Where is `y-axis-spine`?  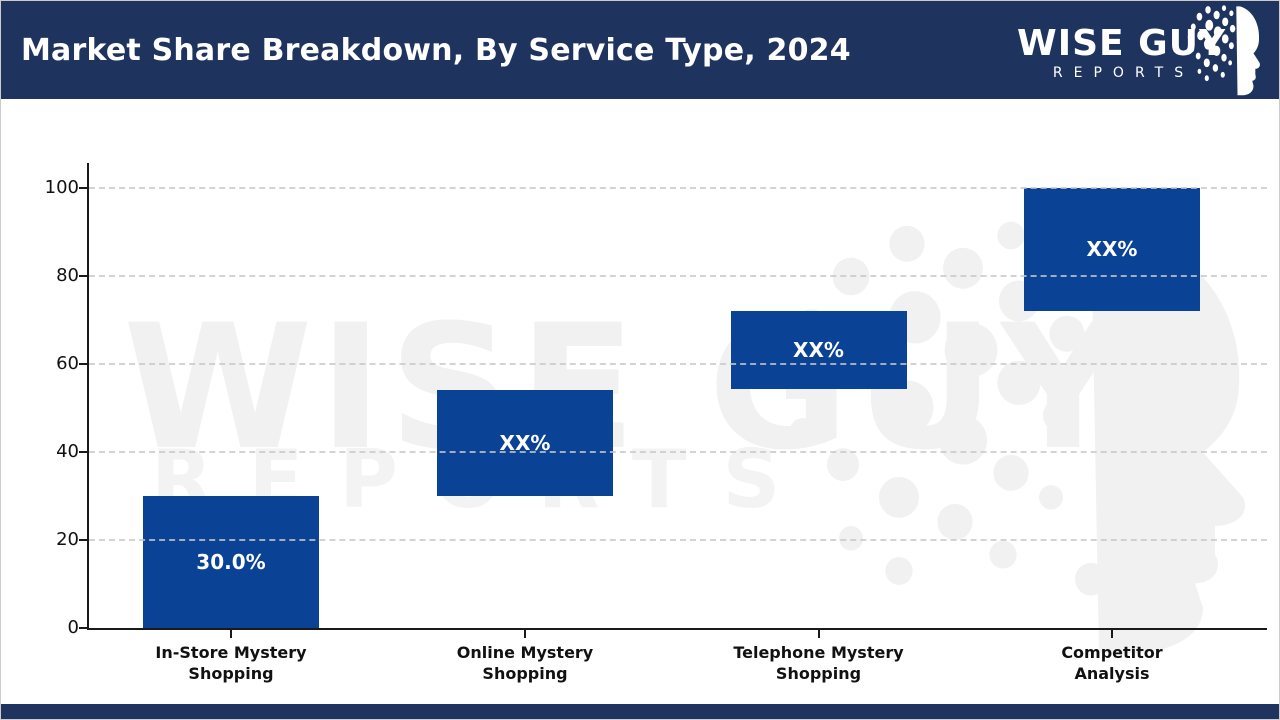
y-axis-spine is located at coordinates (88, 396).